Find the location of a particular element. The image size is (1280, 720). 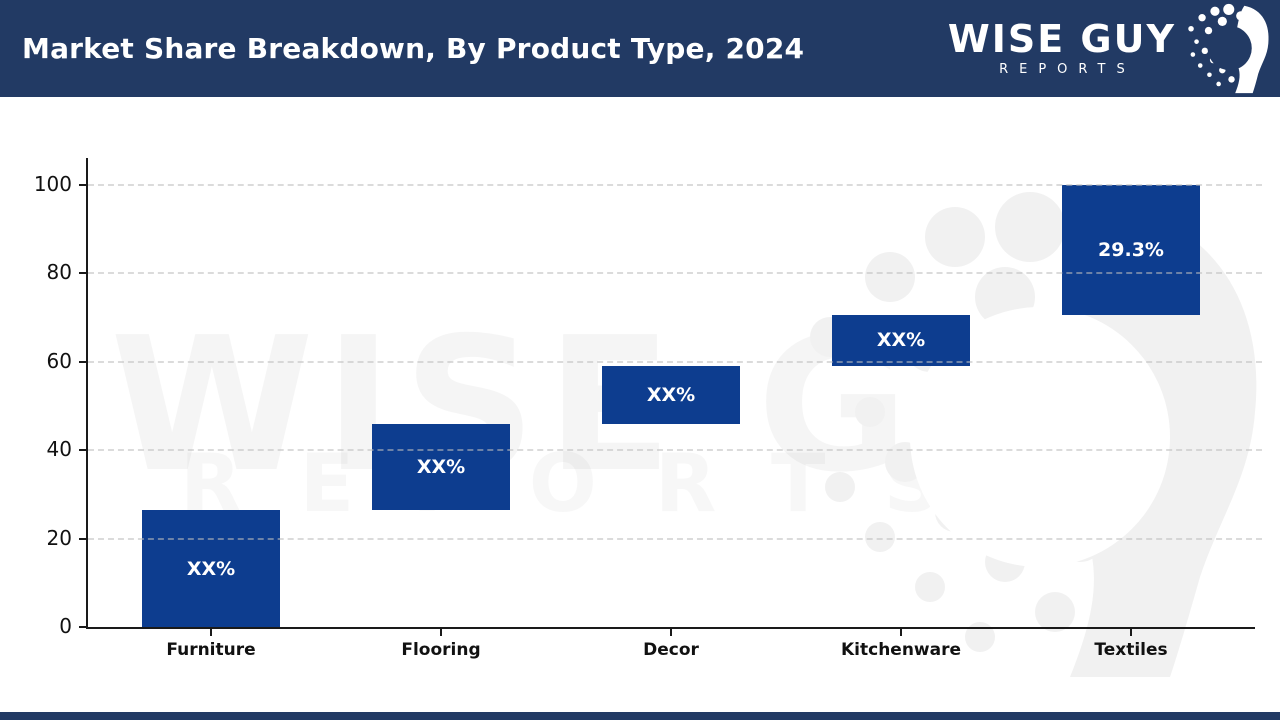

y-tick-label: 100 is located at coordinates (52, 184).